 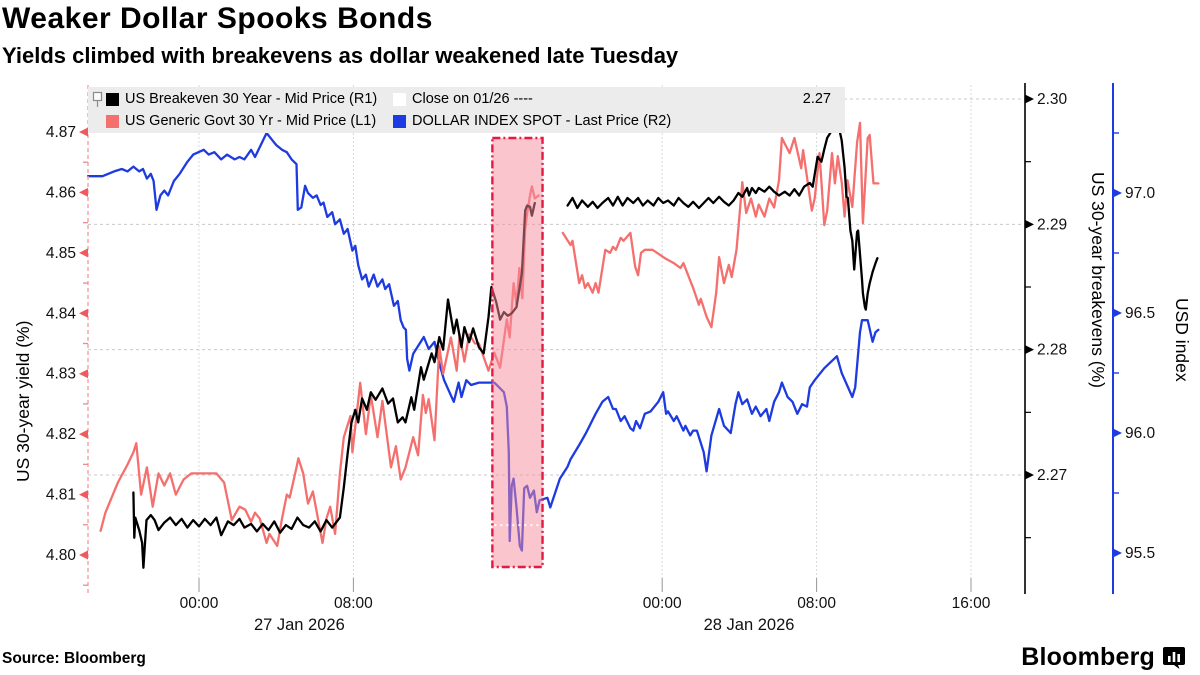 What do you see at coordinates (112, 99) in the screenshot?
I see `legend-swatch-breakeven` at bounding box center [112, 99].